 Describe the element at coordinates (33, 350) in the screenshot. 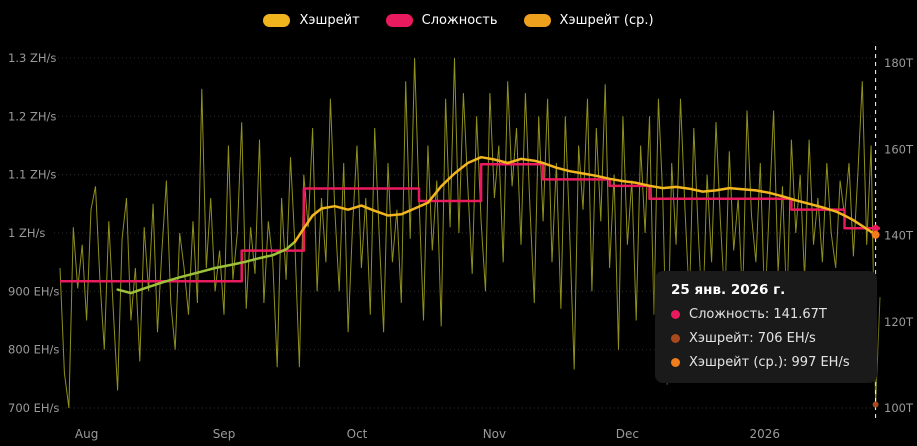

I see `y-left-tick-label: 800 EH/s` at that location.